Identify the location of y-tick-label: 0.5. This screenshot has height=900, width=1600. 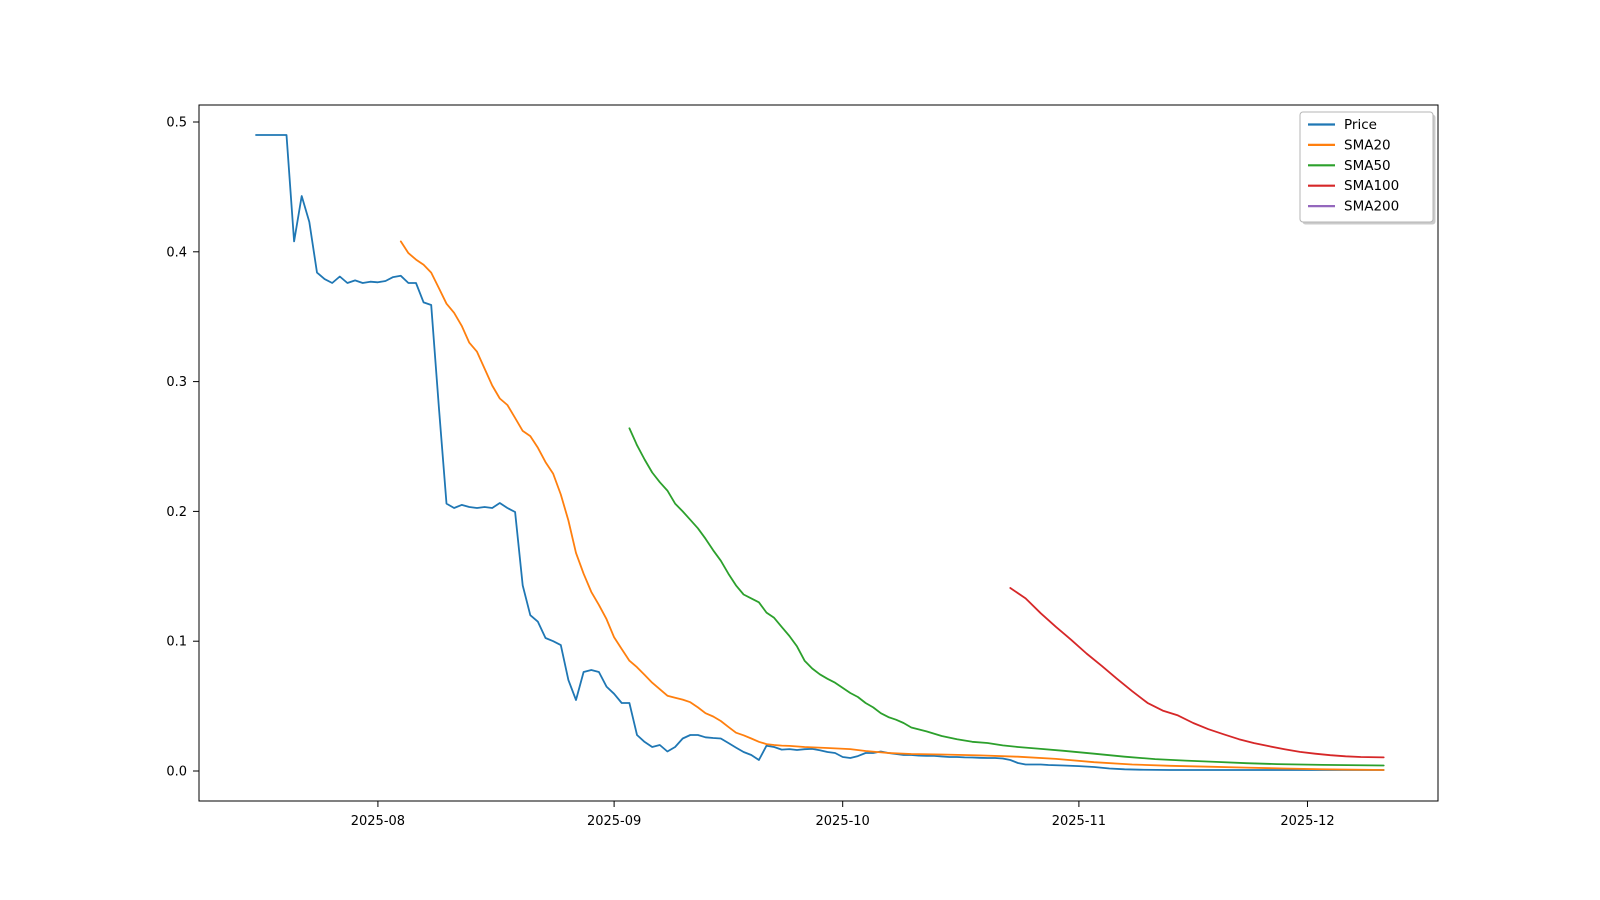
(176, 123).